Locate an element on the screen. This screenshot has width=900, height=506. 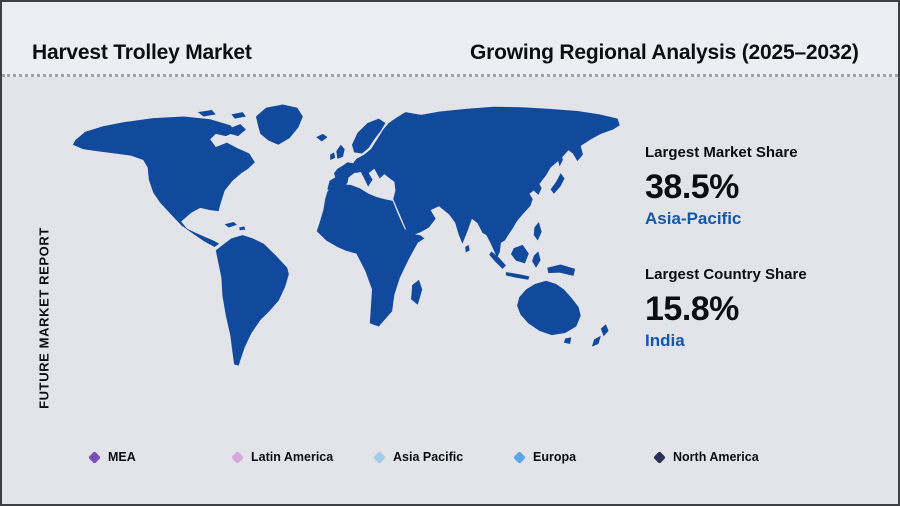
stat-label: Largest Market Share is located at coordinates (721, 152).